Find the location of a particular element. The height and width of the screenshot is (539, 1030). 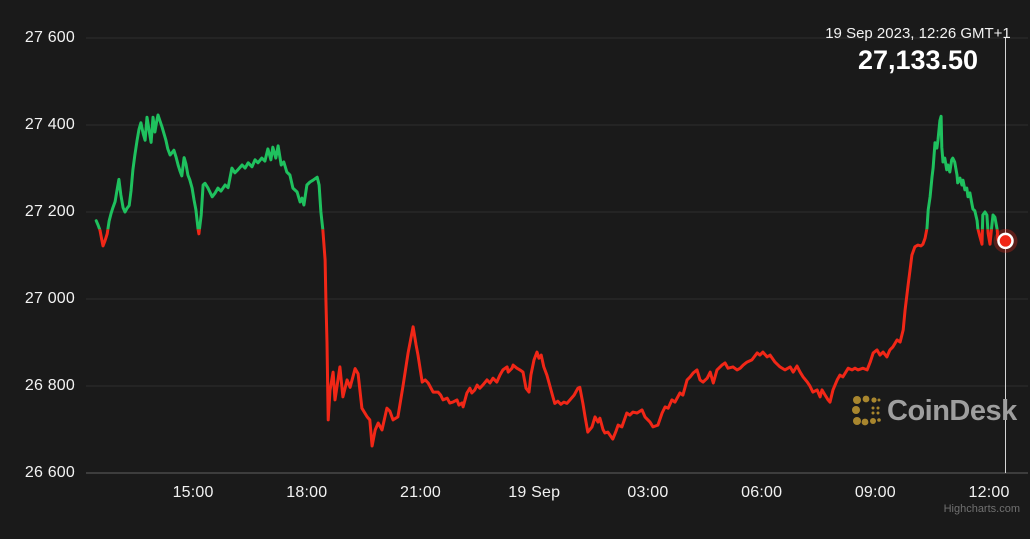

highcharts-credit: Highcharts.com is located at coordinates (981, 509).